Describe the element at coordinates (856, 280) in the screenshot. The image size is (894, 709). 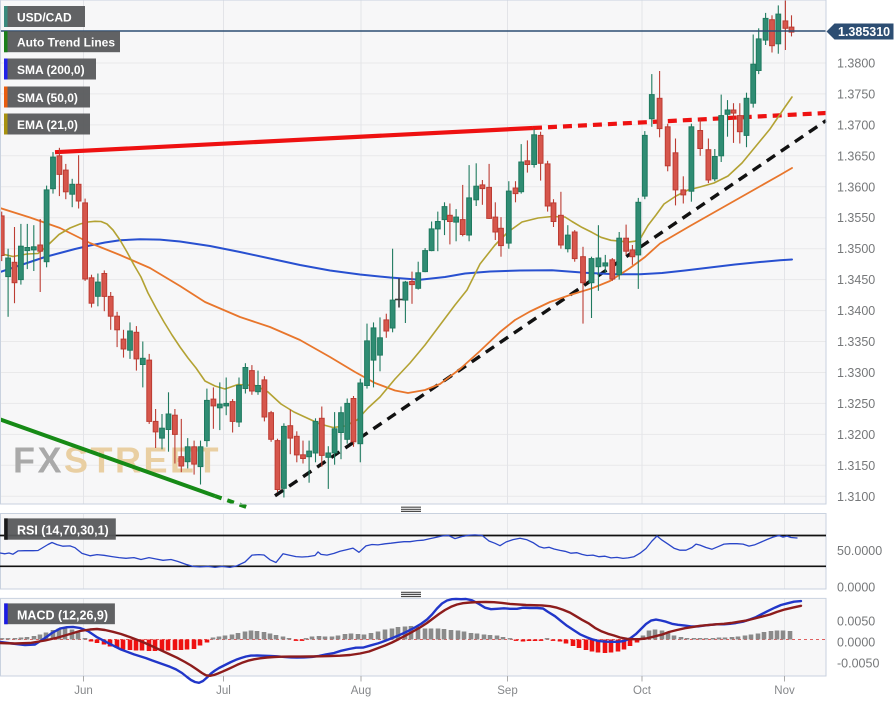
I see `svg-text: 1.3450` at that location.